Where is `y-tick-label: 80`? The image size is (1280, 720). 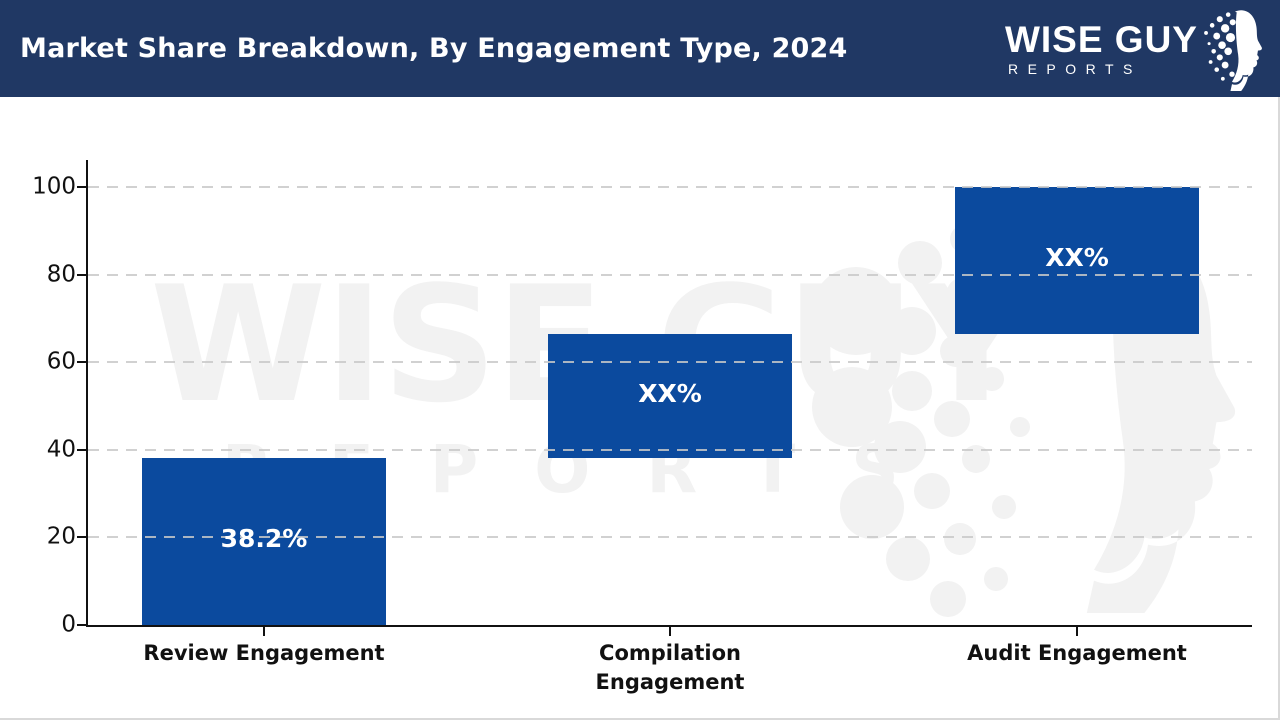
y-tick-label: 80 is located at coordinates (61, 274).